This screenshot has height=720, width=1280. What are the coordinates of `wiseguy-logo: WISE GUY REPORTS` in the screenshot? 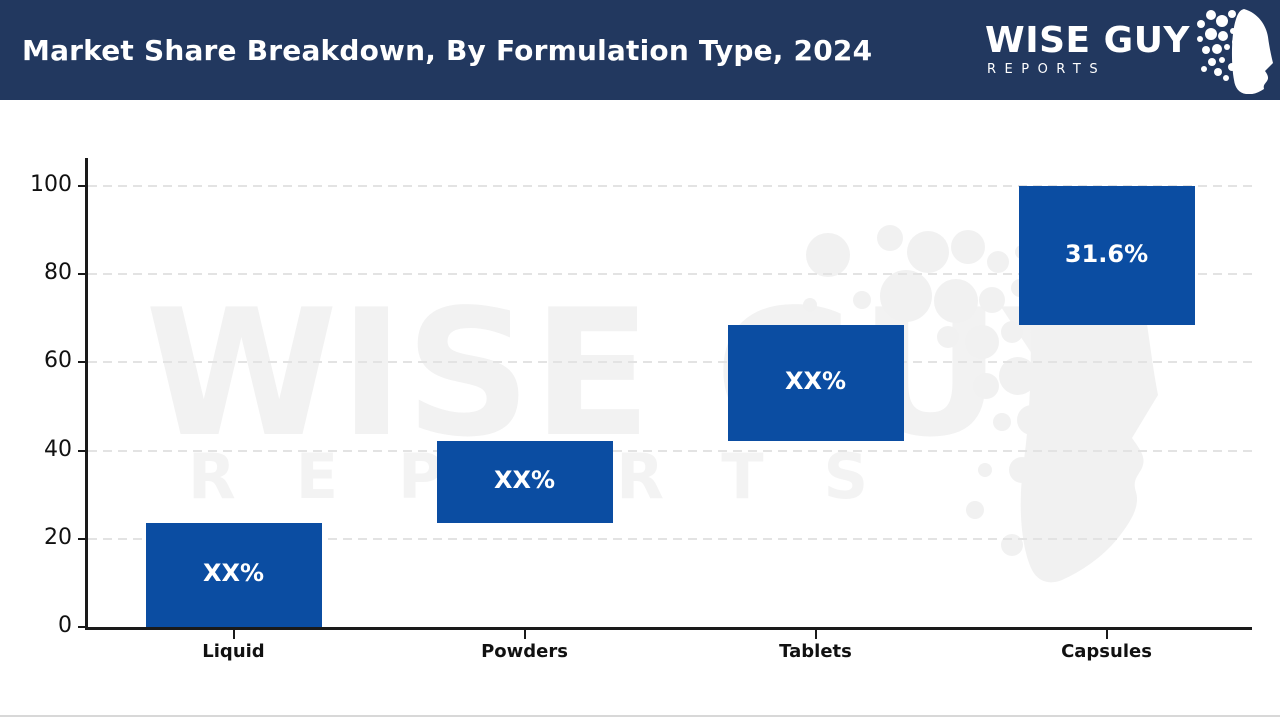 It's located at (1129, 50).